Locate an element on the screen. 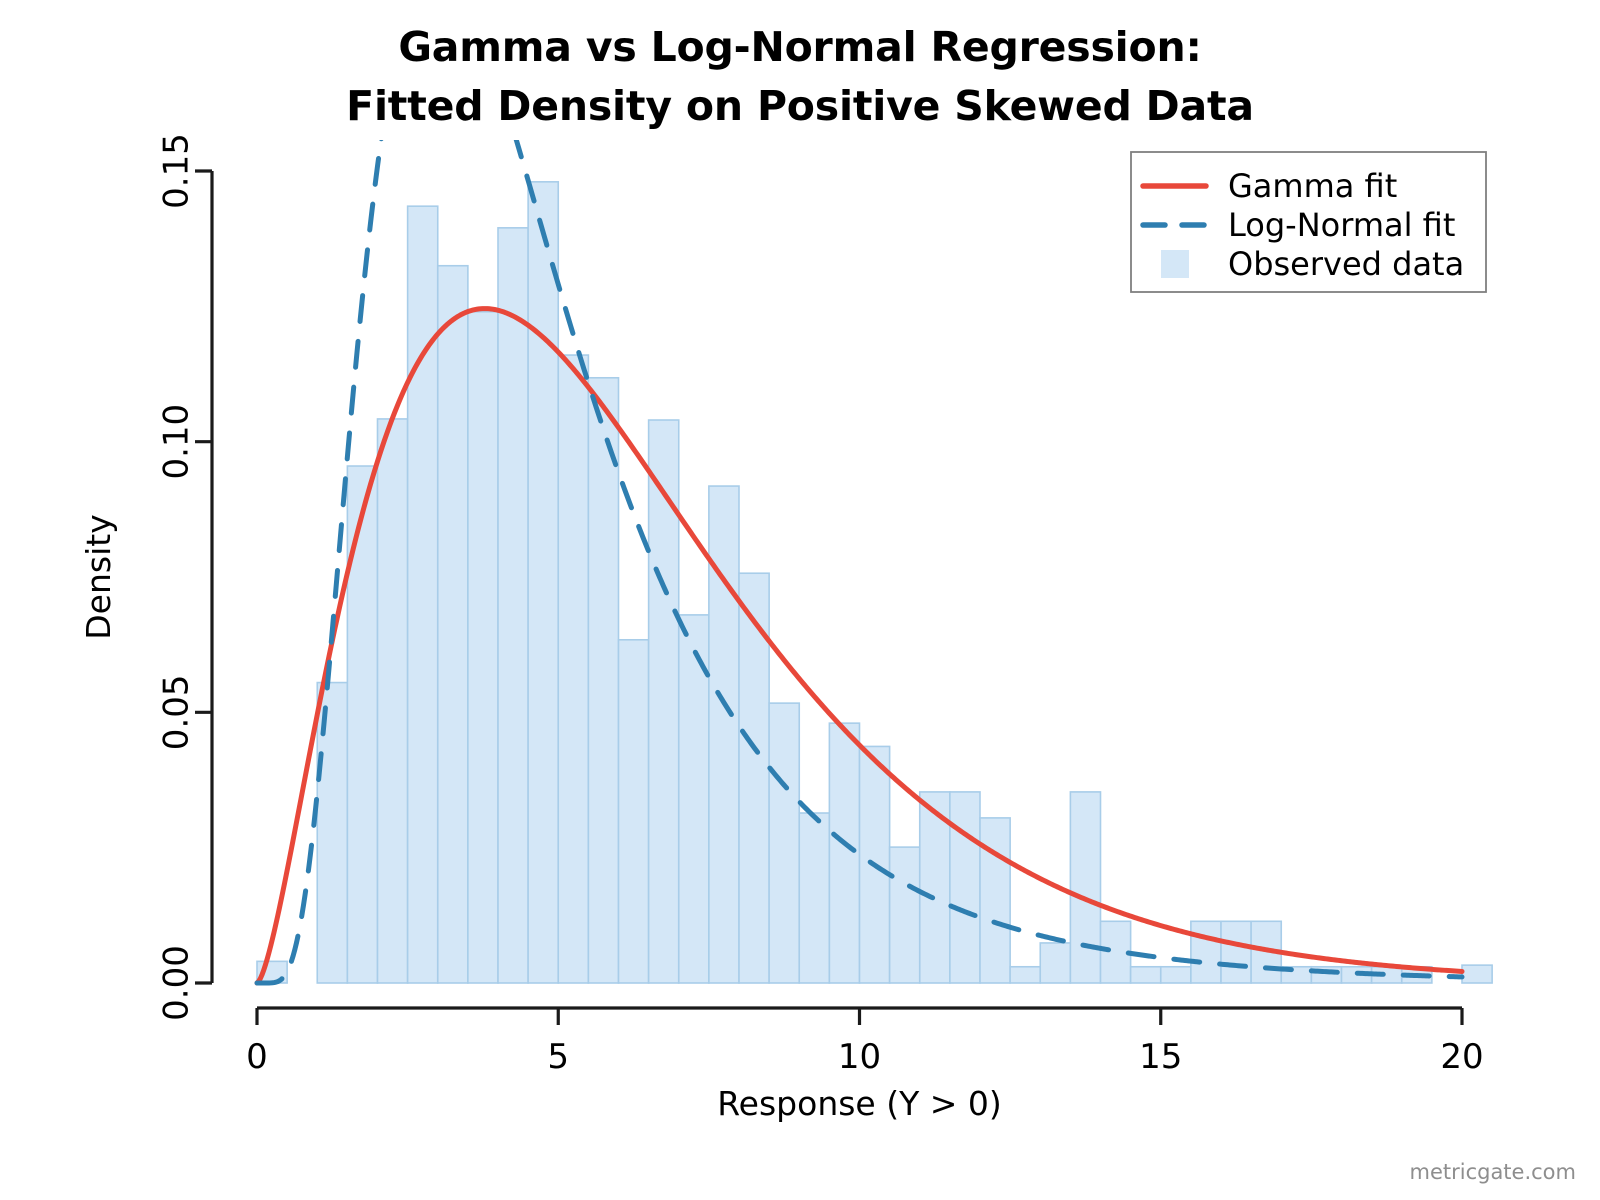 The image size is (1600, 1200). y-axis-title: Density is located at coordinates (98, 576).